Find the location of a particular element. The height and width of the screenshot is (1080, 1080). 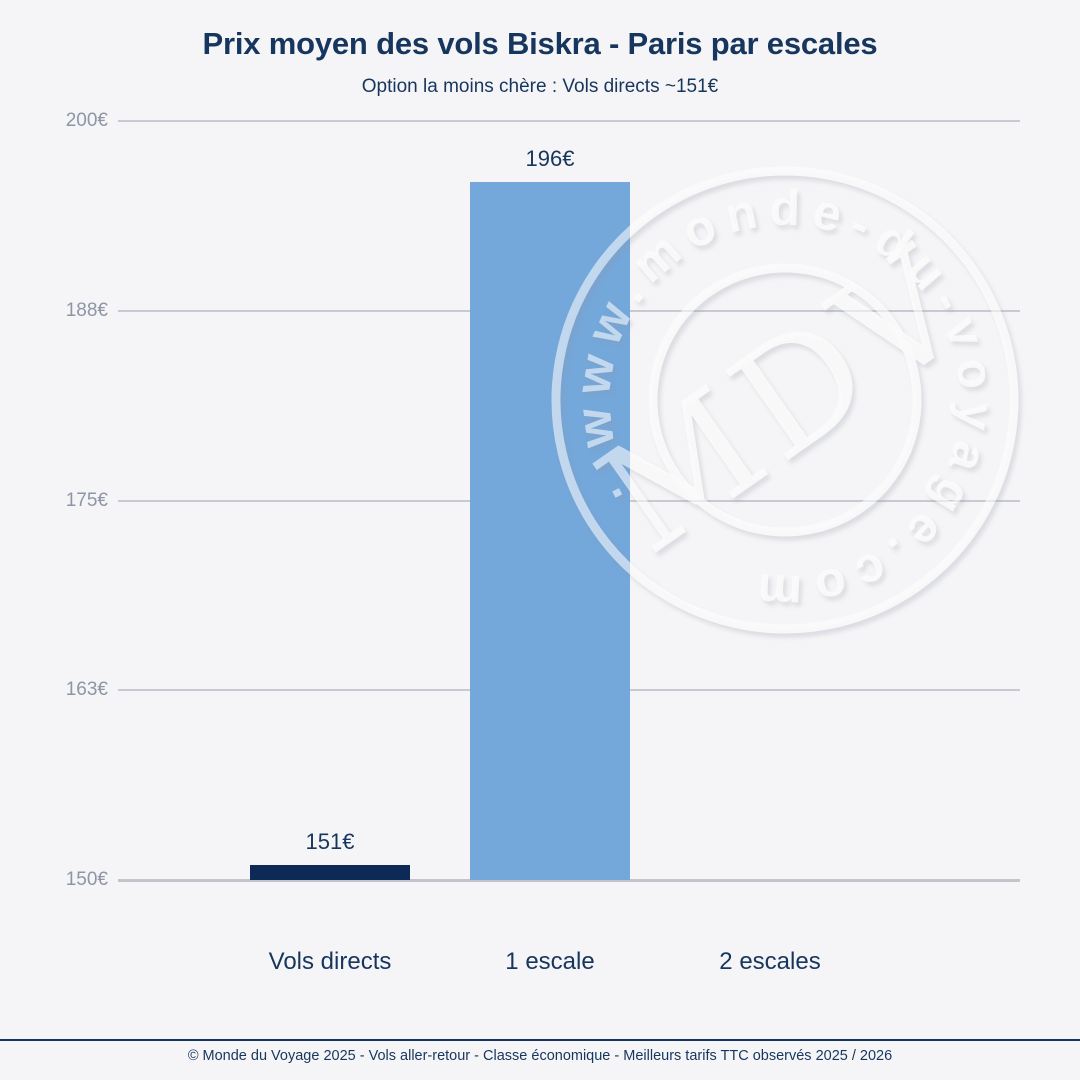

y-axis-label: 163€ is located at coordinates (86, 689).